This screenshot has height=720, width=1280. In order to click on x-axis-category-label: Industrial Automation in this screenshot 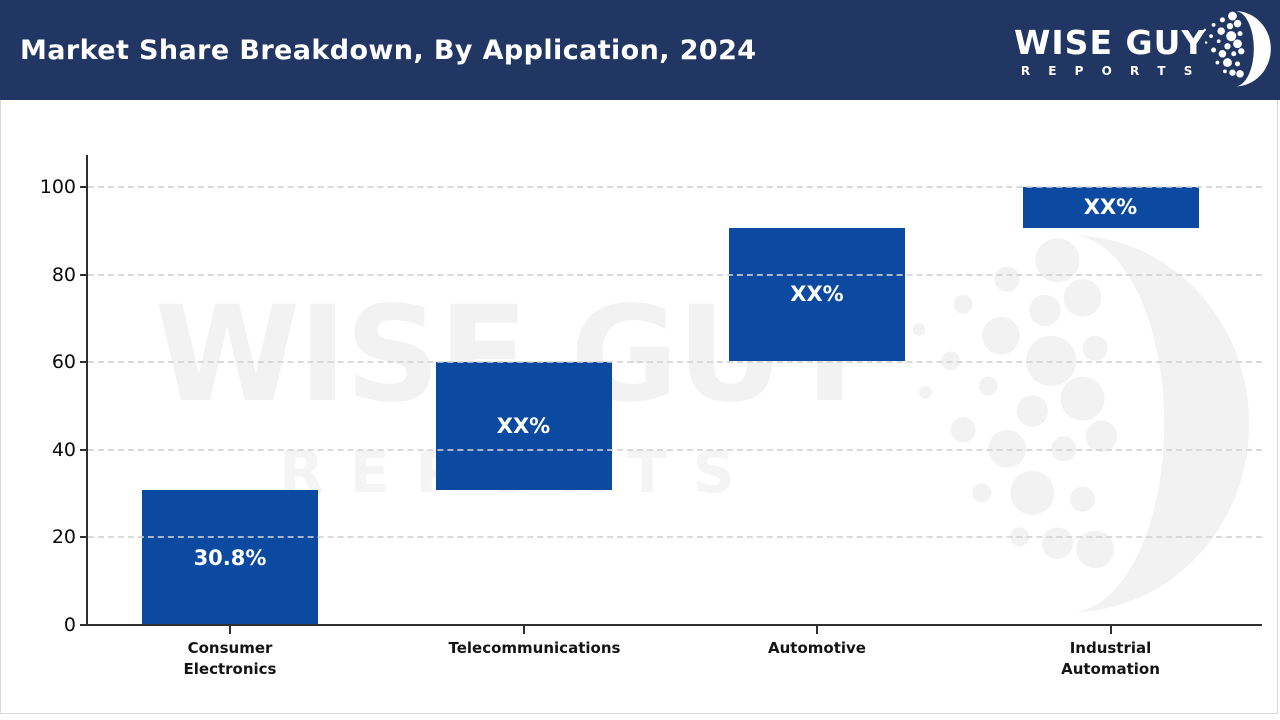, I will do `click(1110, 658)`.